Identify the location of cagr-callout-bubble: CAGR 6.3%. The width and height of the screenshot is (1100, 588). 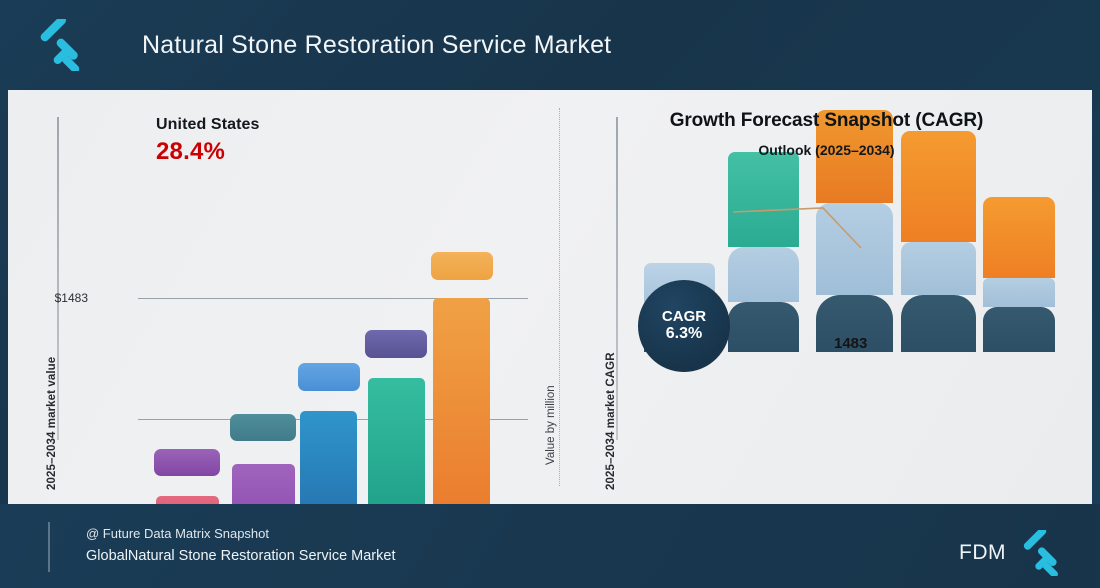
(684, 326).